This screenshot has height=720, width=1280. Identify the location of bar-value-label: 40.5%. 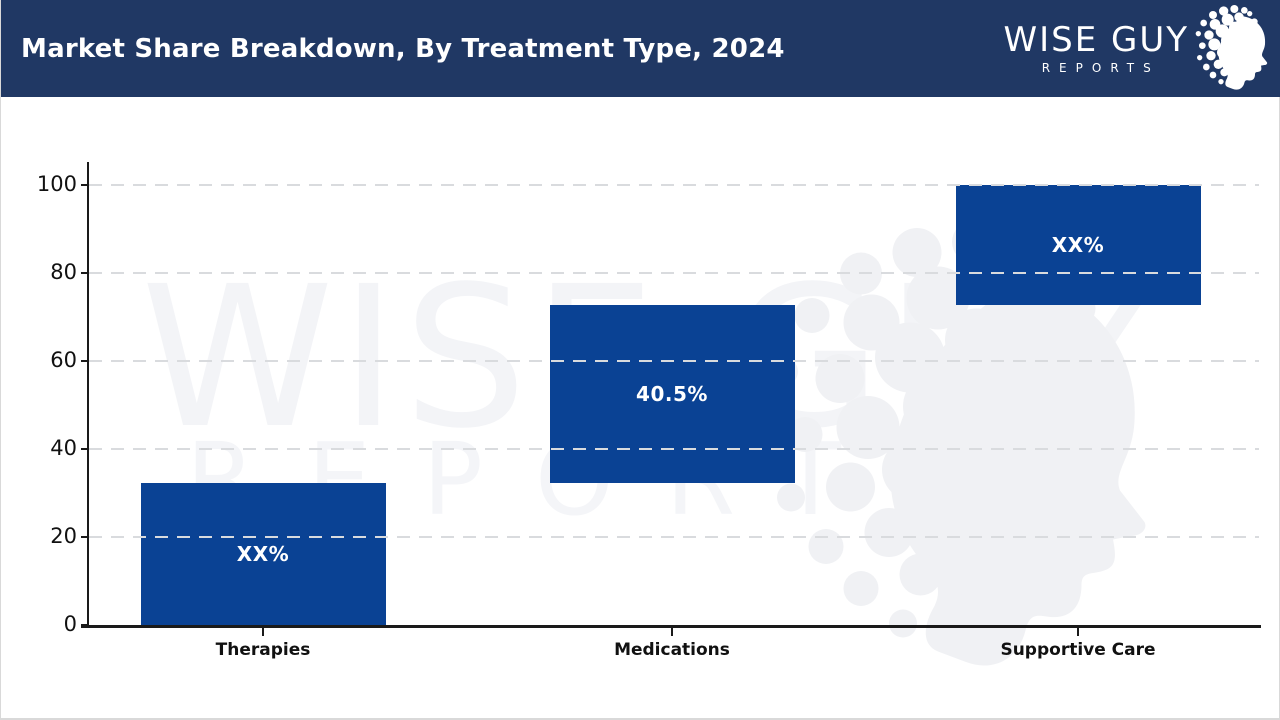
(672, 394).